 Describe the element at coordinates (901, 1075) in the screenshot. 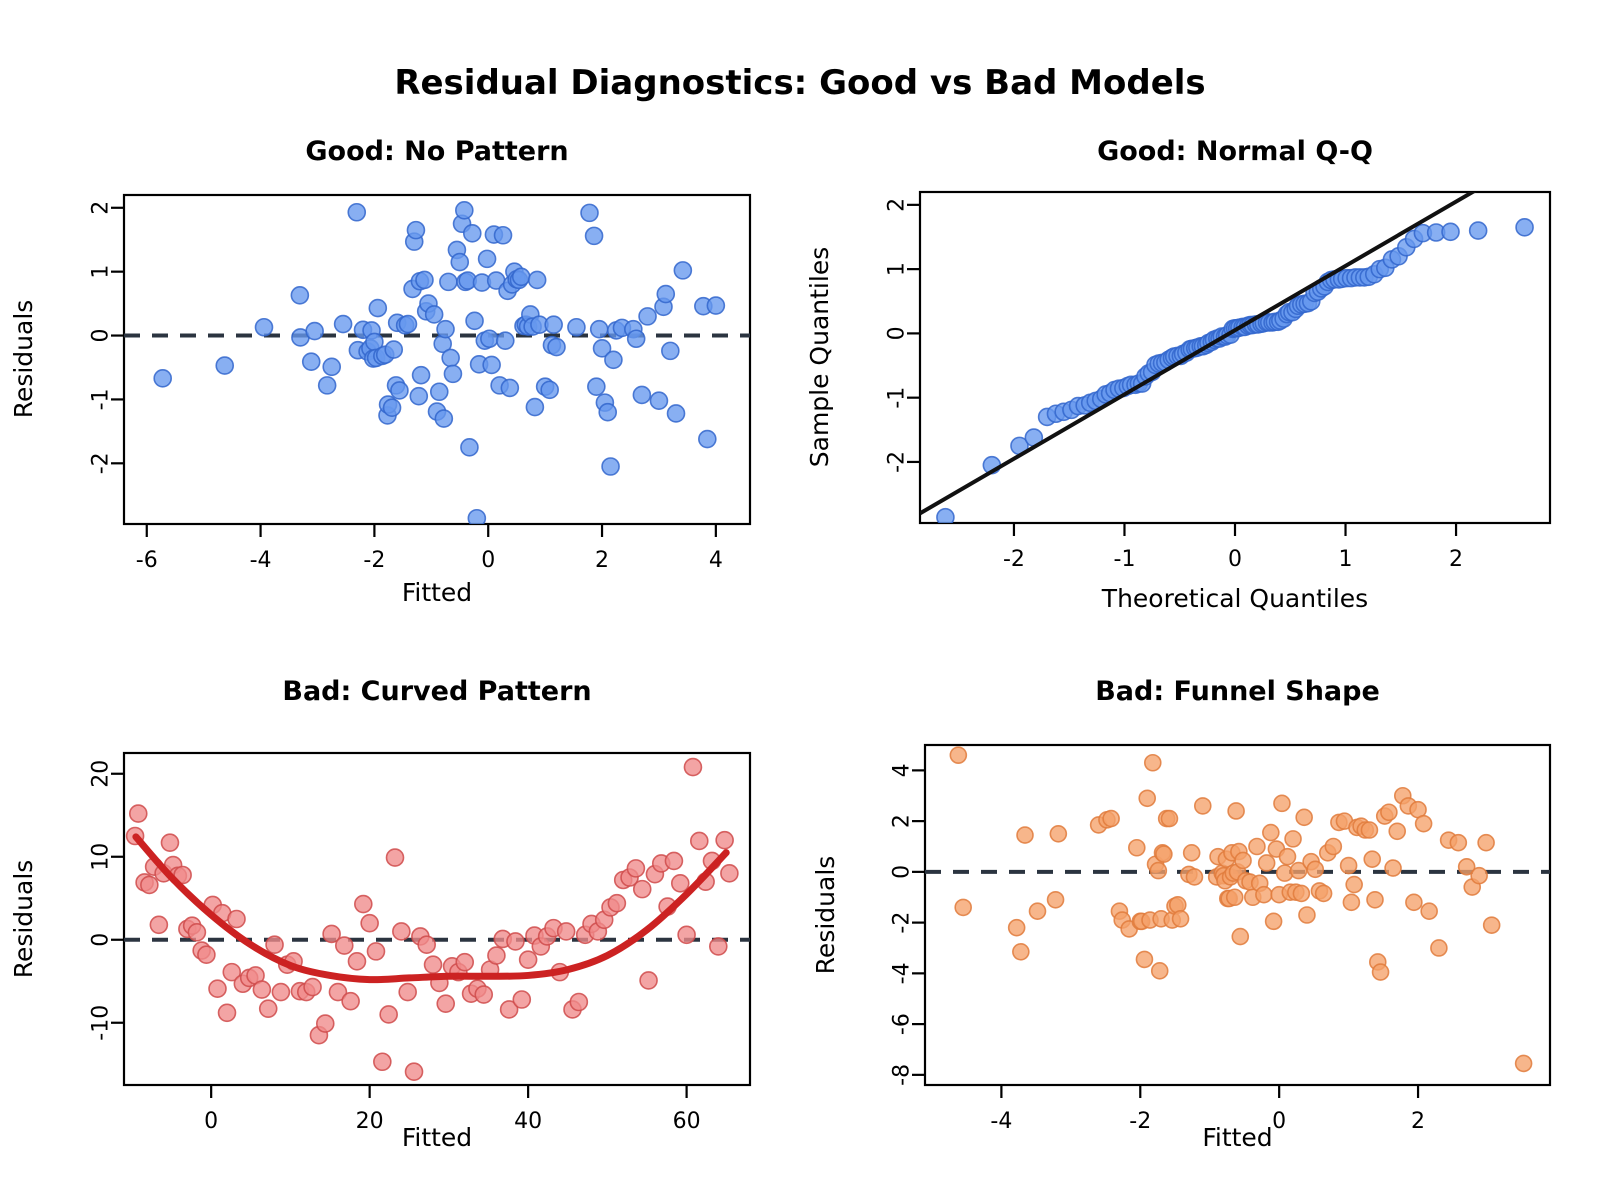

I see `y-tick-label: -8` at that location.